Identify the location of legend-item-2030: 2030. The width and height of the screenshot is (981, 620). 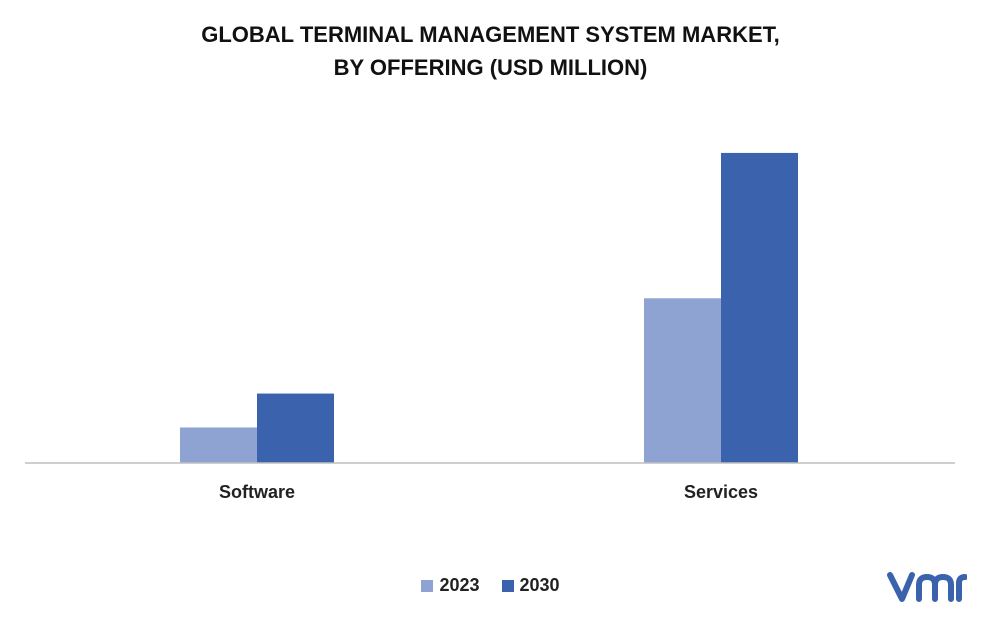
(530, 585).